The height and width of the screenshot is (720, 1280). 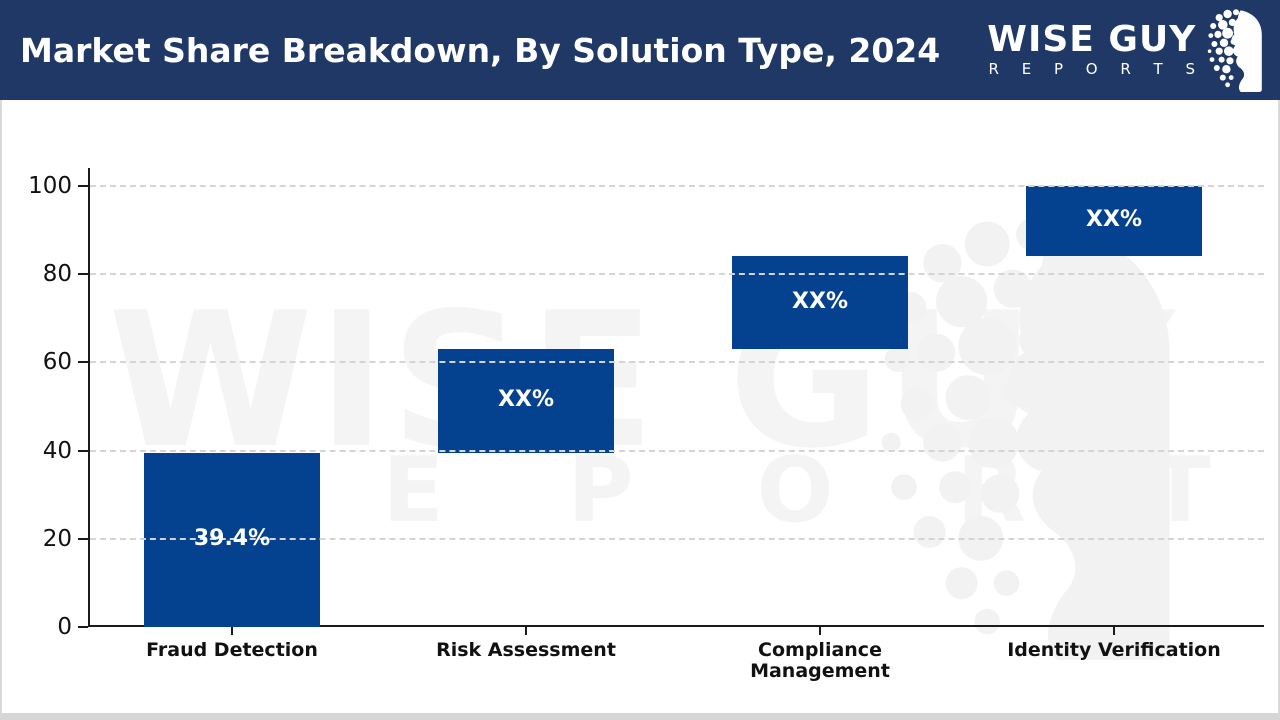 I want to click on logo-text: WISE GUY R E P O R T S, so click(x=1092, y=50).